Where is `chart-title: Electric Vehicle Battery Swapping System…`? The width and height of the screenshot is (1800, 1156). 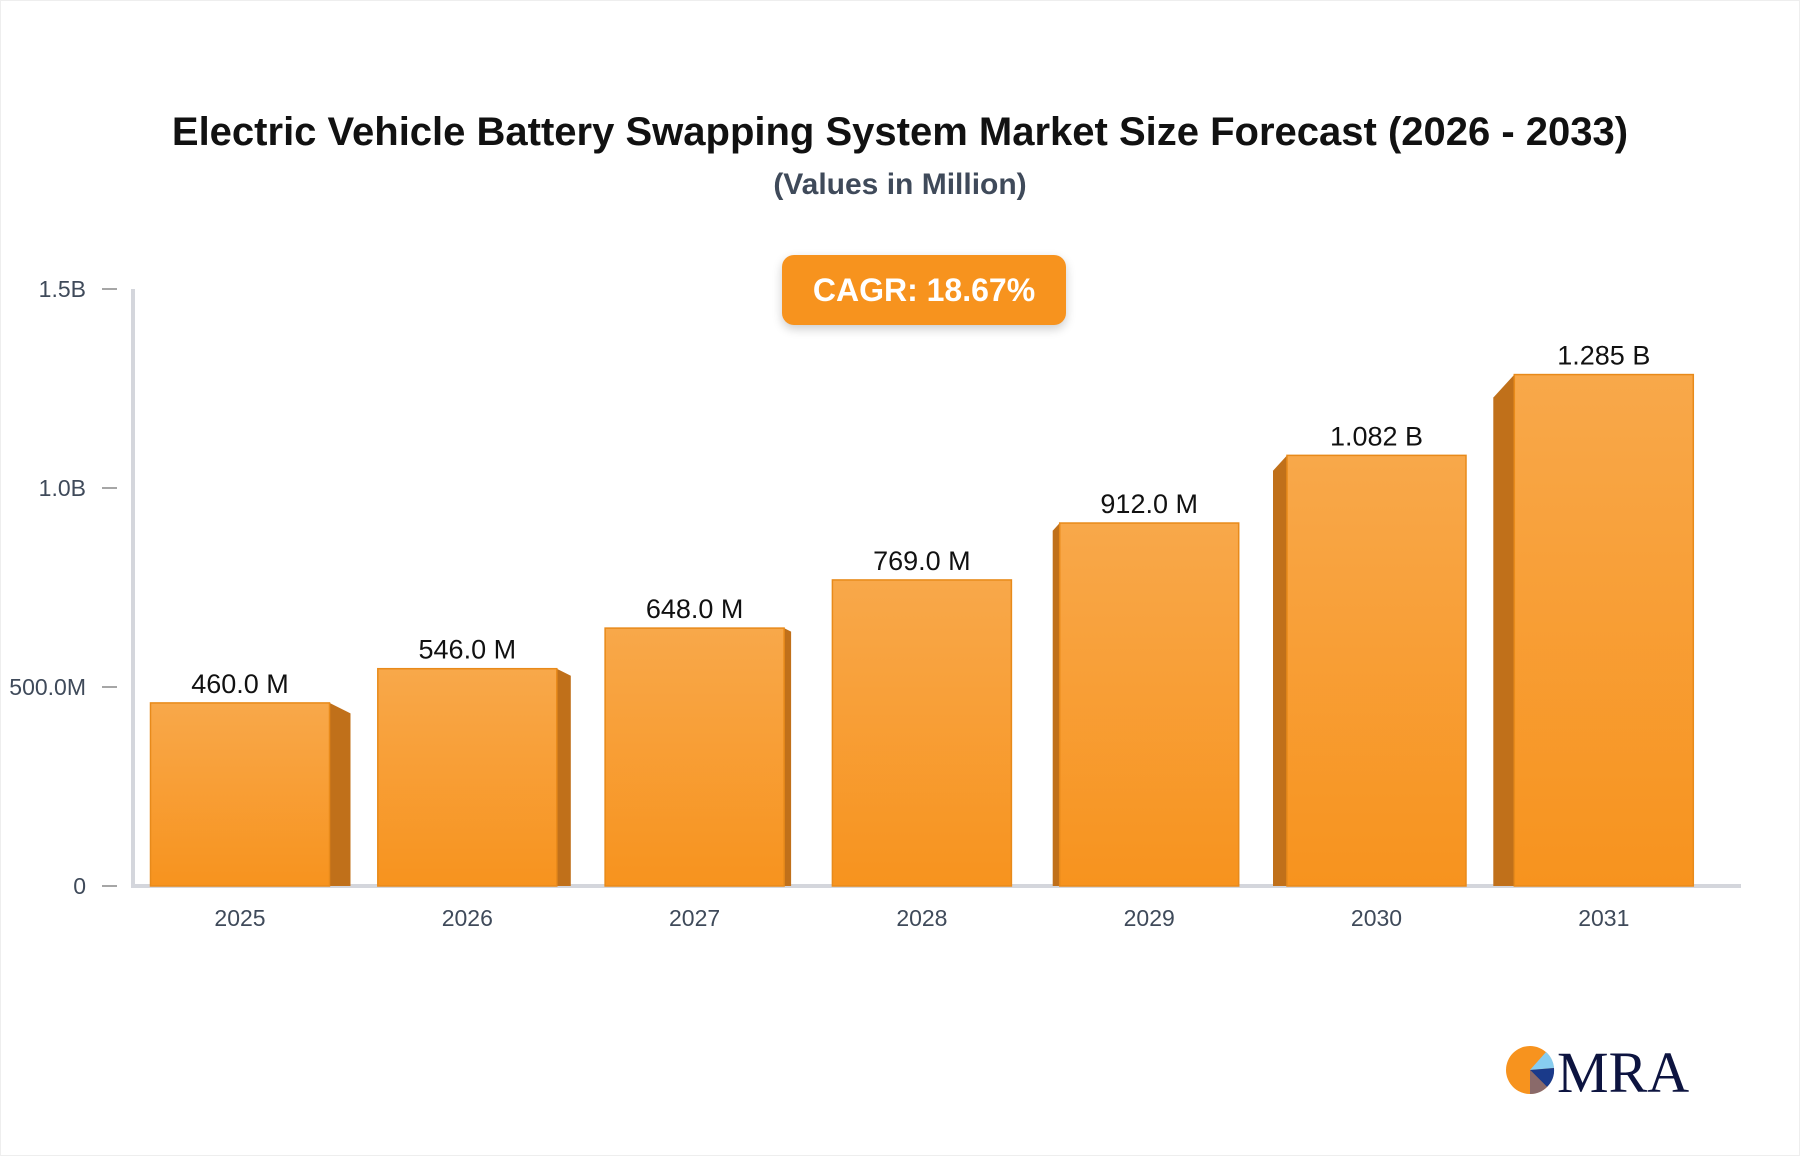 chart-title: Electric Vehicle Battery Swapping System… is located at coordinates (900, 132).